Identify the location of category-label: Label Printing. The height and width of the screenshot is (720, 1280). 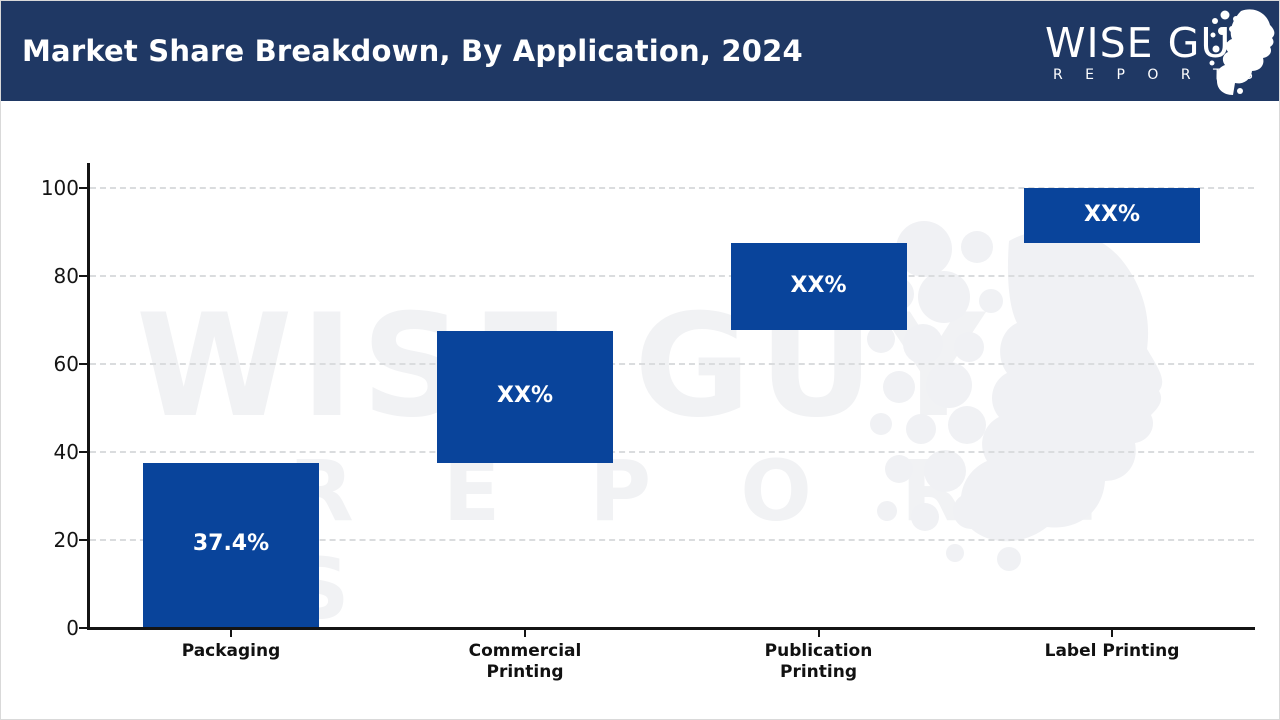
(1112, 651).